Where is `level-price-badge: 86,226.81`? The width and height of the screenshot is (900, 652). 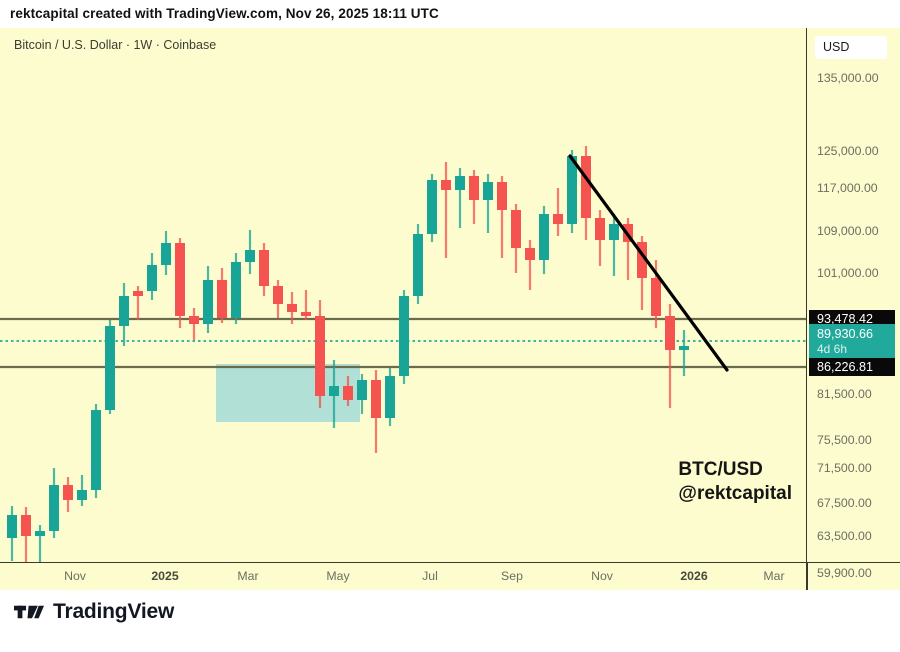 level-price-badge: 86,226.81 is located at coordinates (852, 367).